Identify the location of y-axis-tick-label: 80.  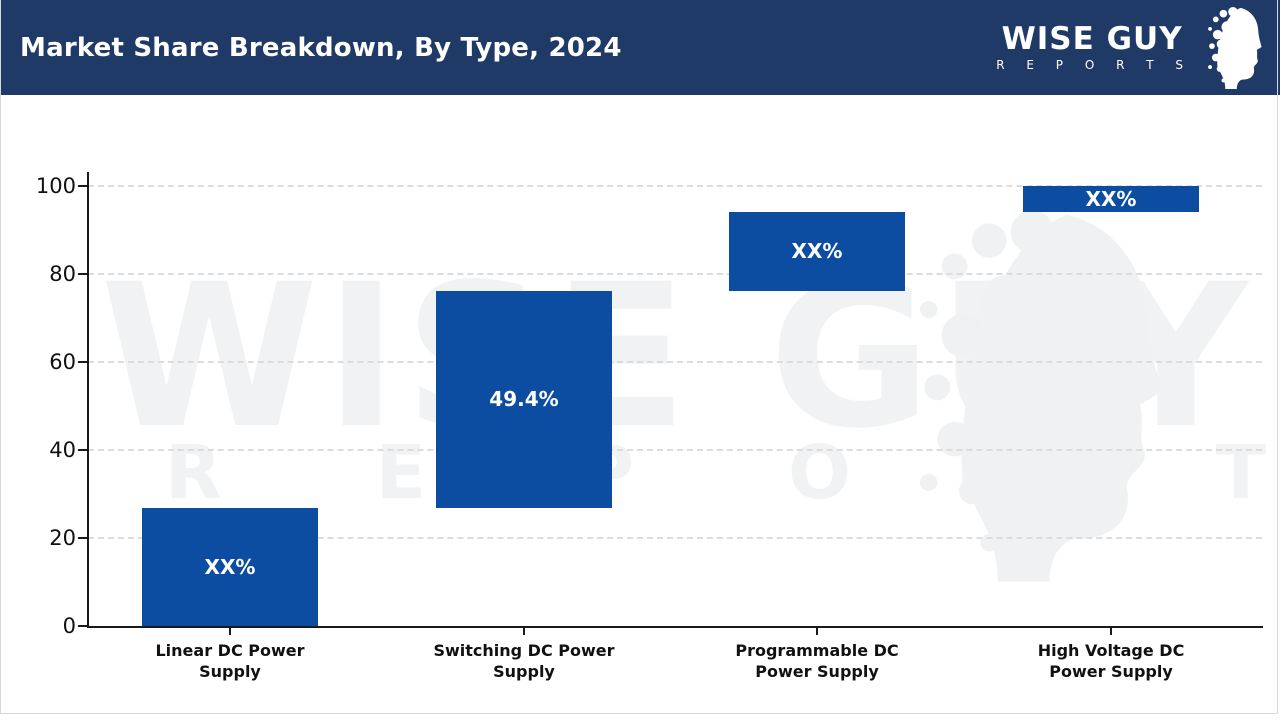
(62, 274).